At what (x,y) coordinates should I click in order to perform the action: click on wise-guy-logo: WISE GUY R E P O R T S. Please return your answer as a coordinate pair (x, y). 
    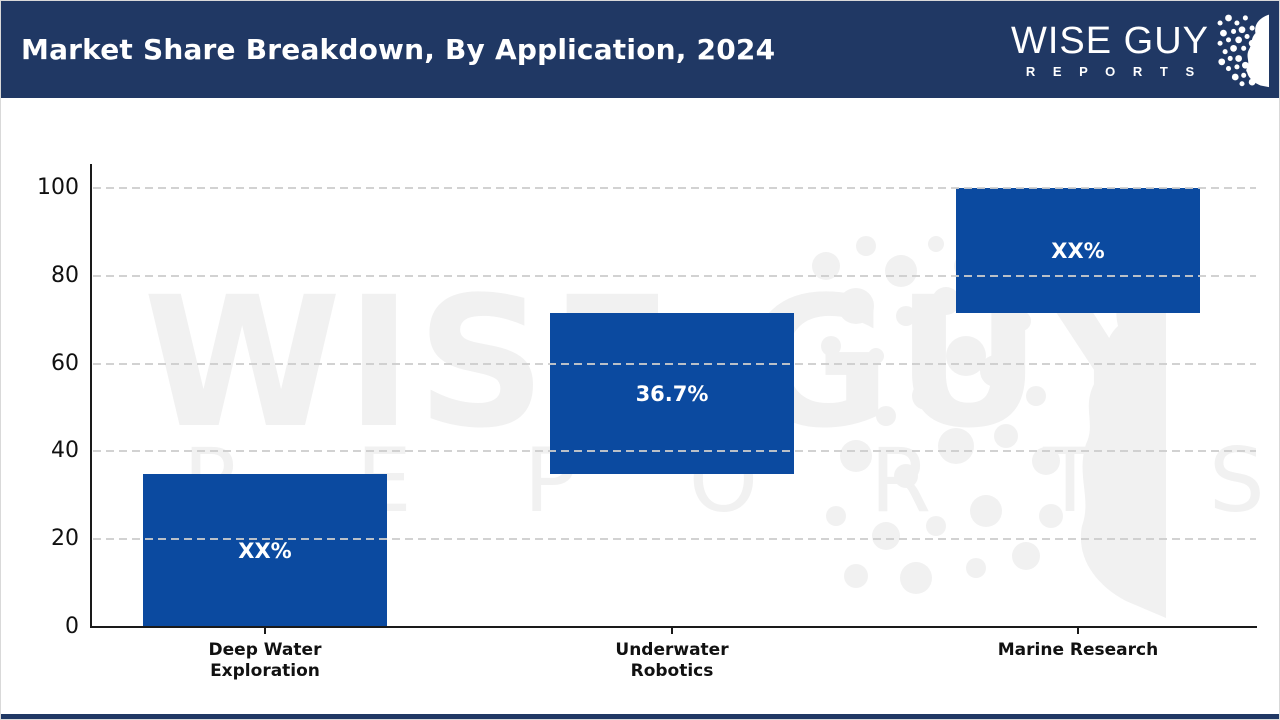
    Looking at the image, I should click on (1140, 49).